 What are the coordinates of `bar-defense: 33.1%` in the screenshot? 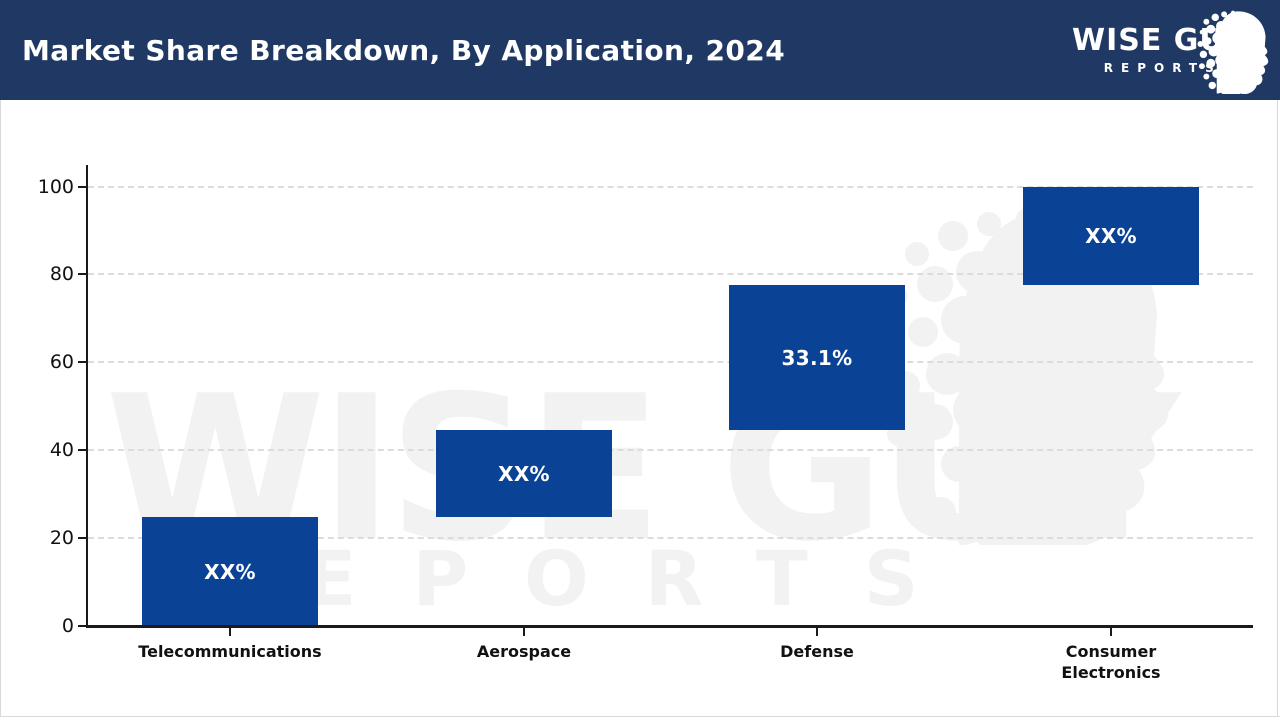 It's located at (817, 358).